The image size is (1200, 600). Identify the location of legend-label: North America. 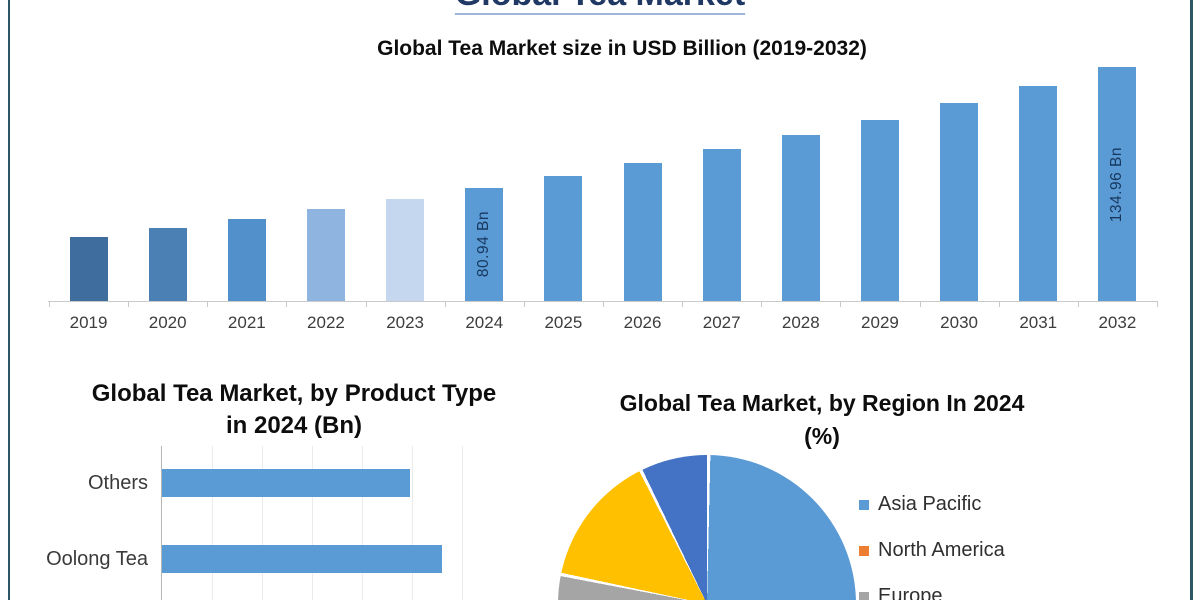
(941, 550).